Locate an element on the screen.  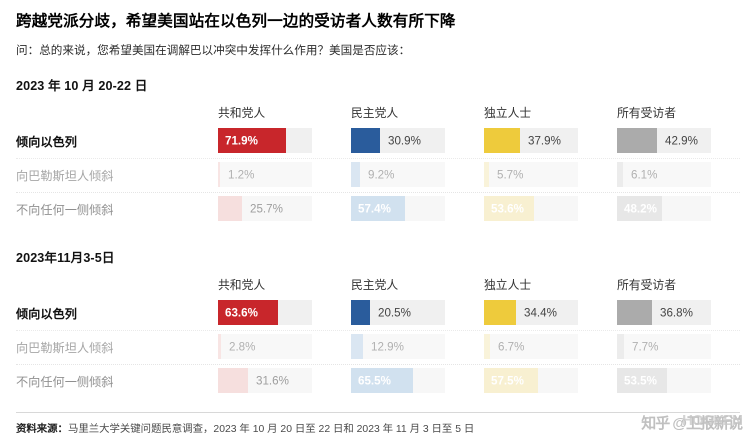
bar-track: 31.6% is located at coordinates (265, 381).